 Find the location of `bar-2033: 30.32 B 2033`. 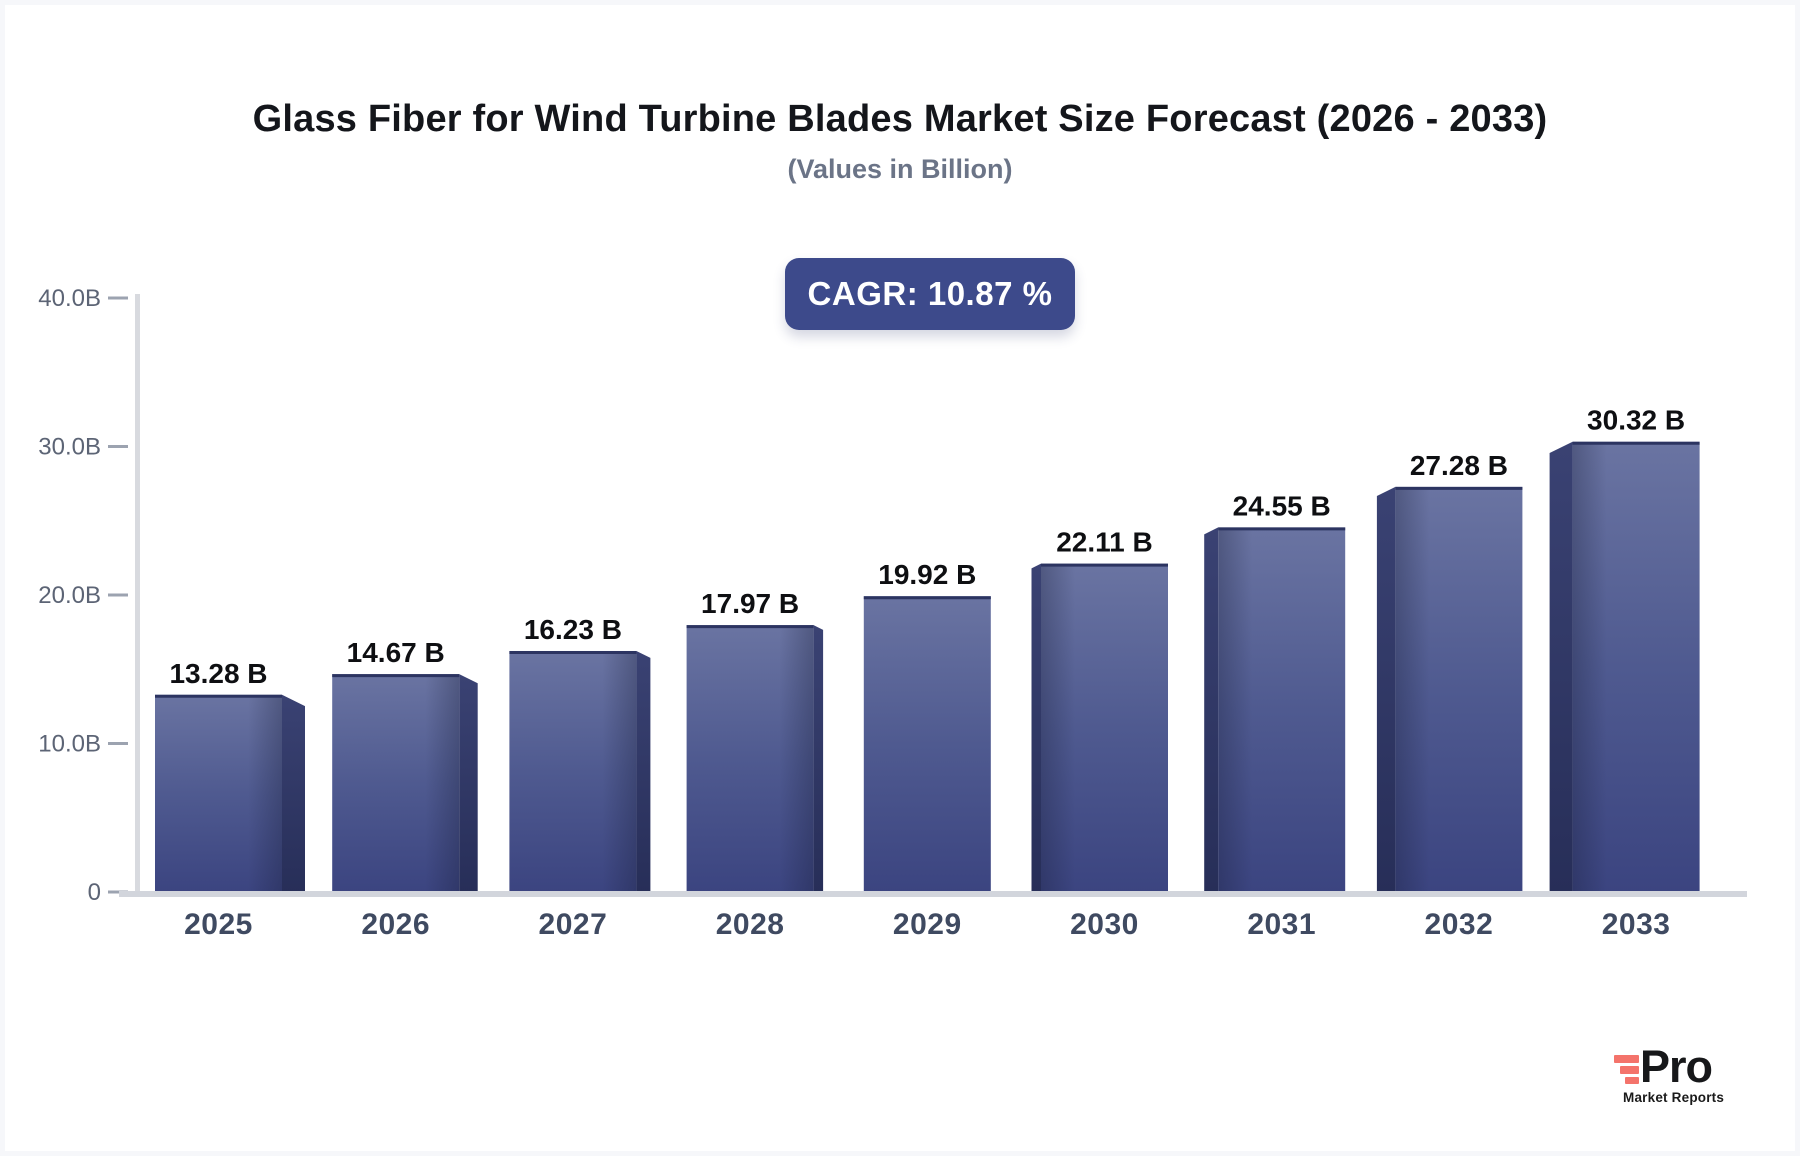

bar-2033: 30.32 B 2033 is located at coordinates (1624, 673).